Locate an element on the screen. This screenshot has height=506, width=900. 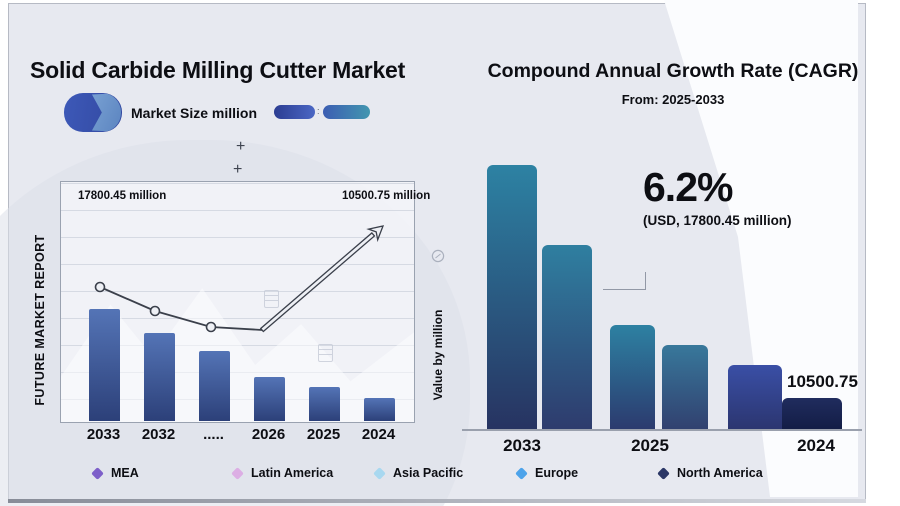
pill-teal-icon is located at coordinates (346, 112).